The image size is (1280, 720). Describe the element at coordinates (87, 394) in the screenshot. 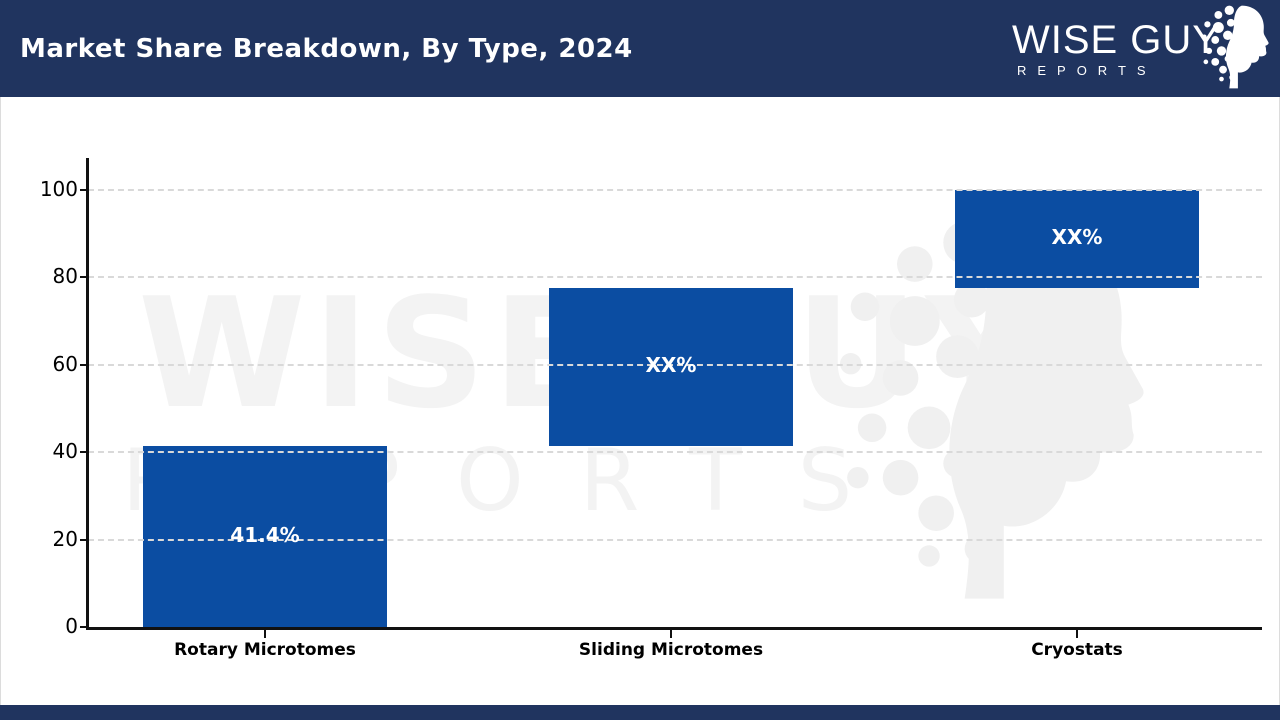

I see `y-axis-line` at that location.